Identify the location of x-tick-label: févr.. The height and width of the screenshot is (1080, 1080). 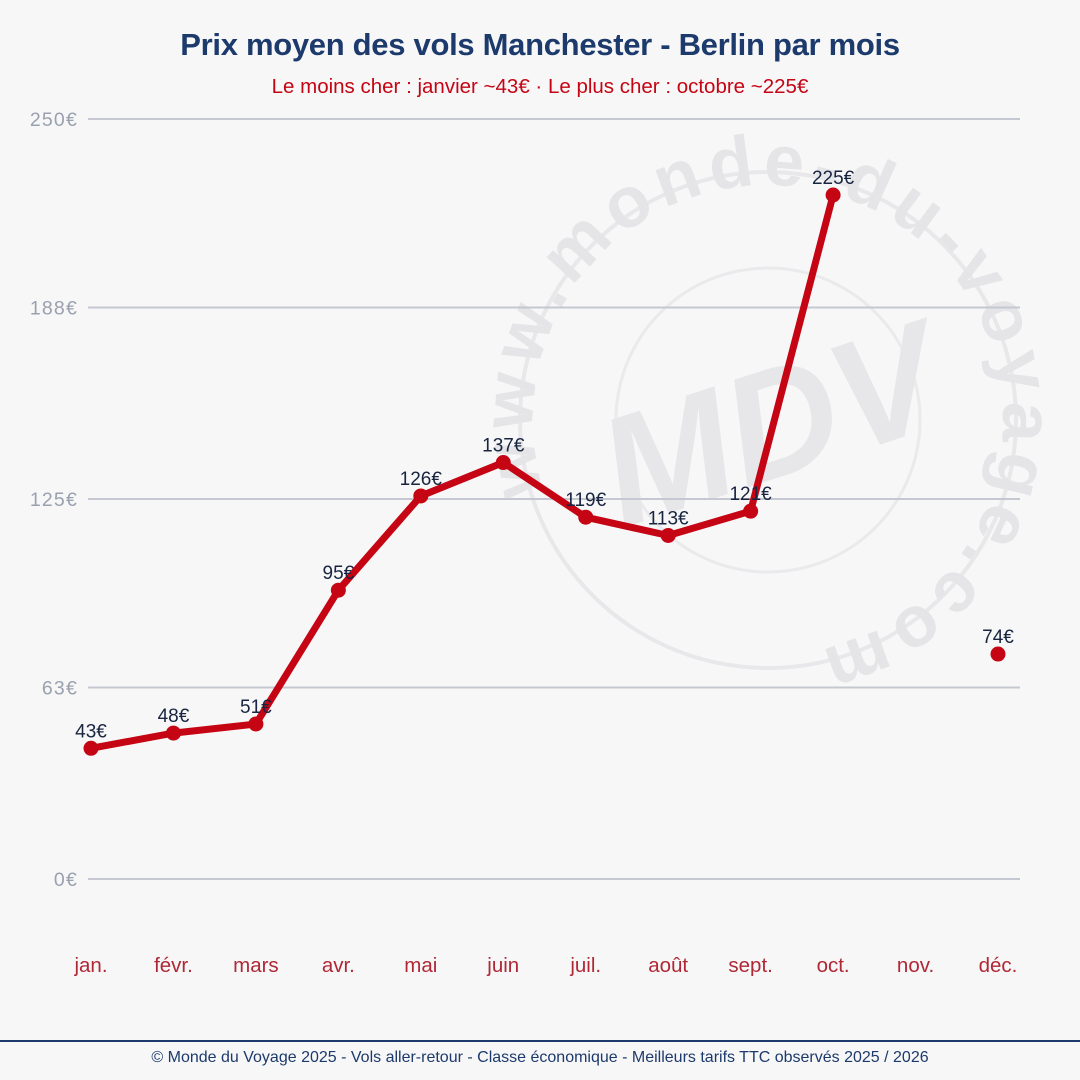
(173, 965).